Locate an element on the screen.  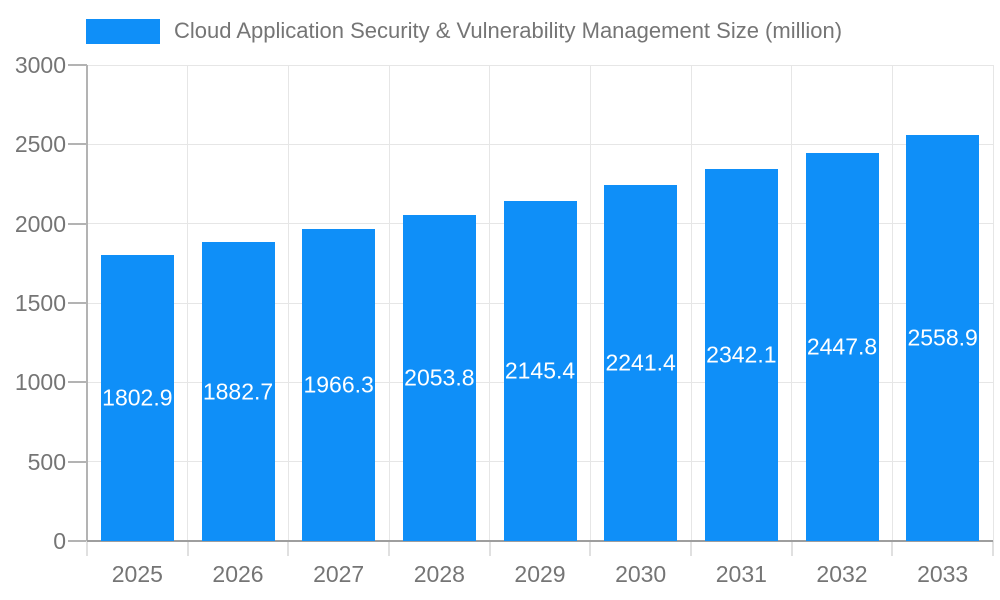
bar-value-label: 1802.9 is located at coordinates (137, 397).